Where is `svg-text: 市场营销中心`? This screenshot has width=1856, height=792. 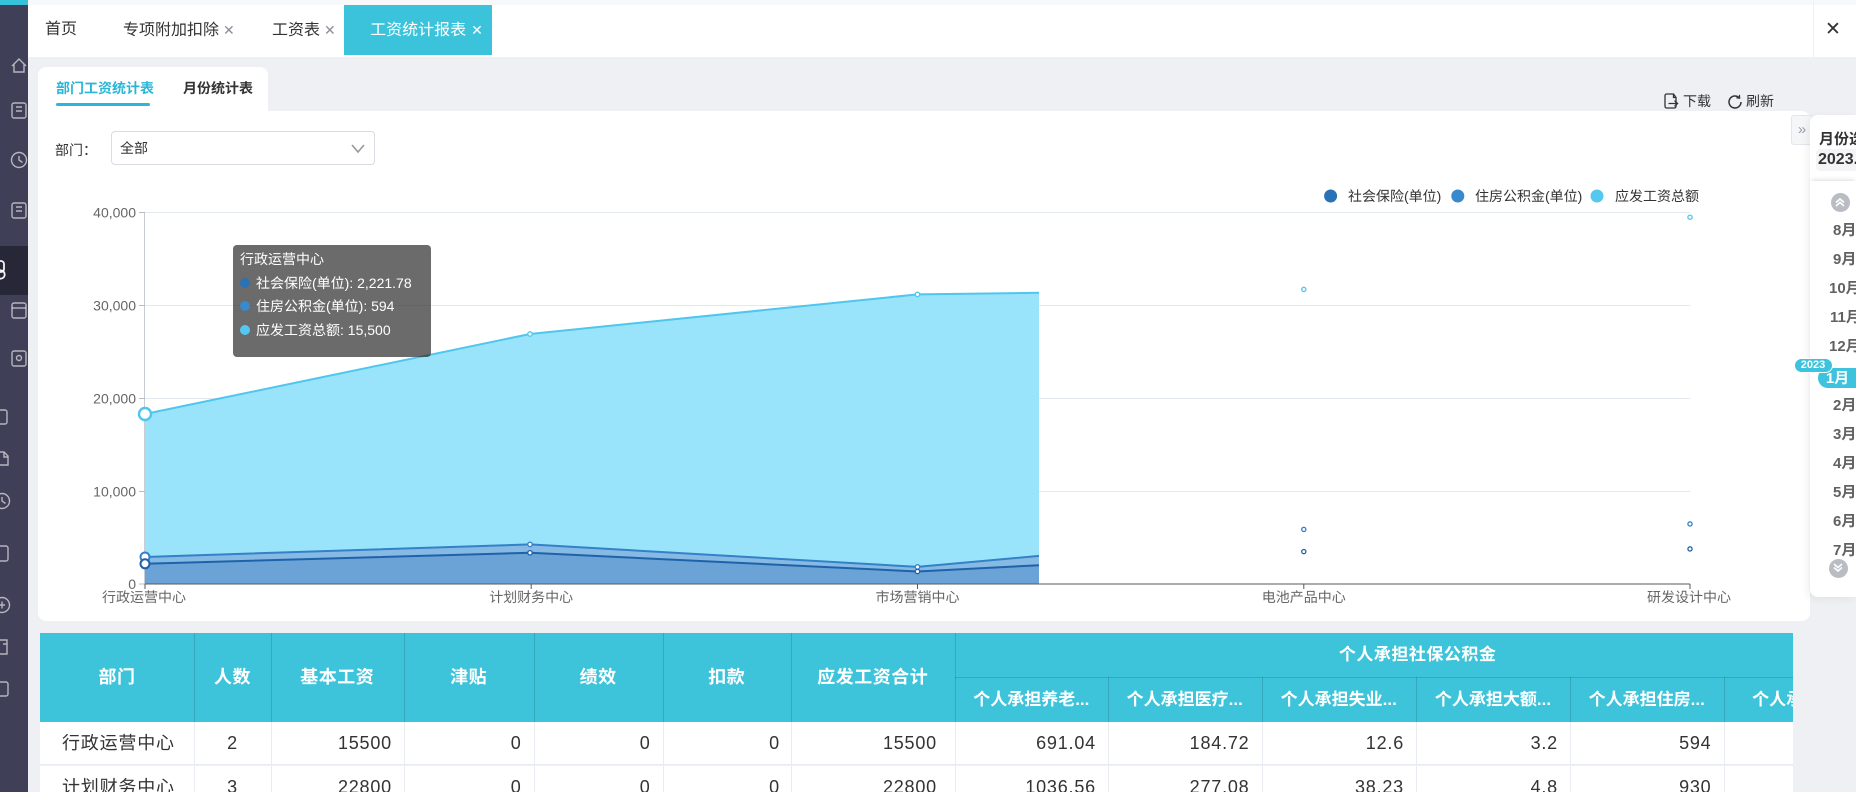 svg-text: 市场营销中心 is located at coordinates (918, 597).